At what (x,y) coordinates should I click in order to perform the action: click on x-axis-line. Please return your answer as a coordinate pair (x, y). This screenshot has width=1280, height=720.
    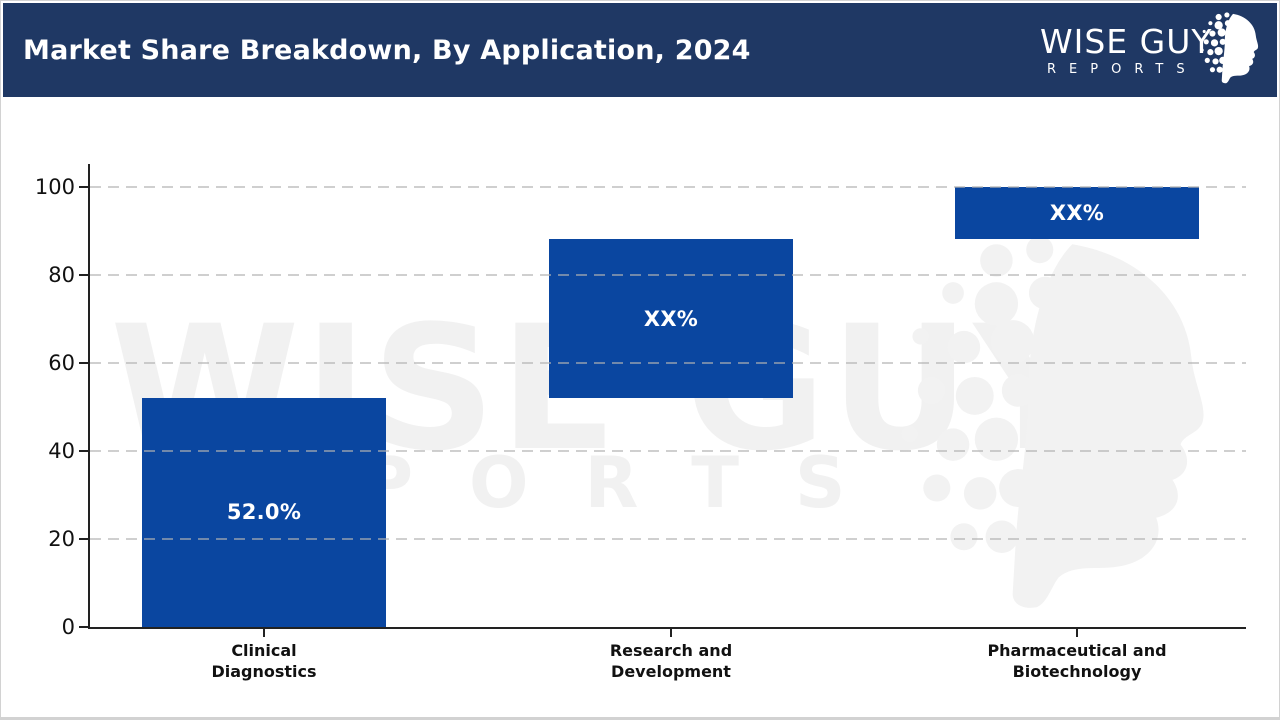
    Looking at the image, I should click on (667, 628).